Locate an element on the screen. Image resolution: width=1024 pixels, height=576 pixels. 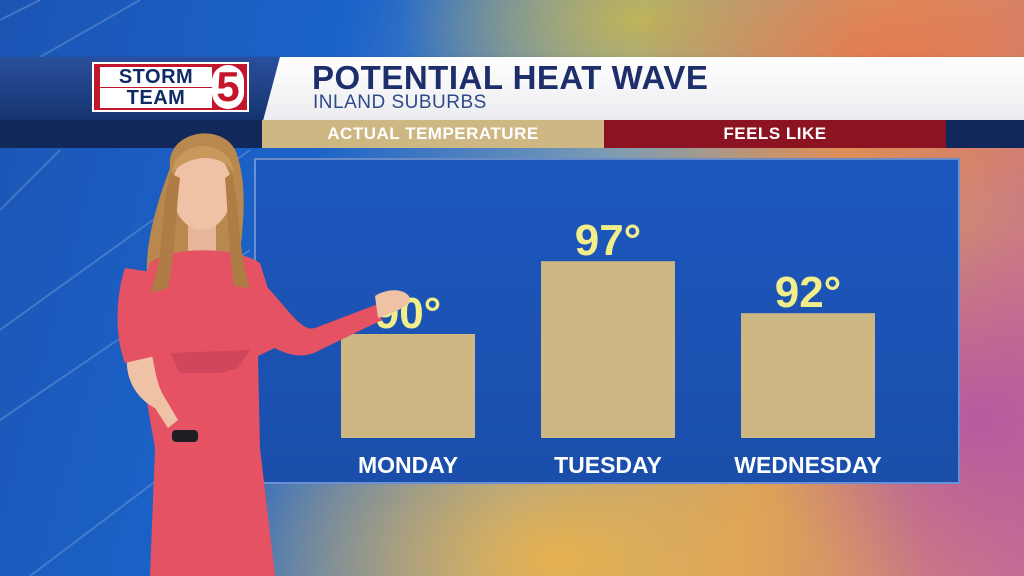
value-label-tuesday: 97° is located at coordinates (608, 240).